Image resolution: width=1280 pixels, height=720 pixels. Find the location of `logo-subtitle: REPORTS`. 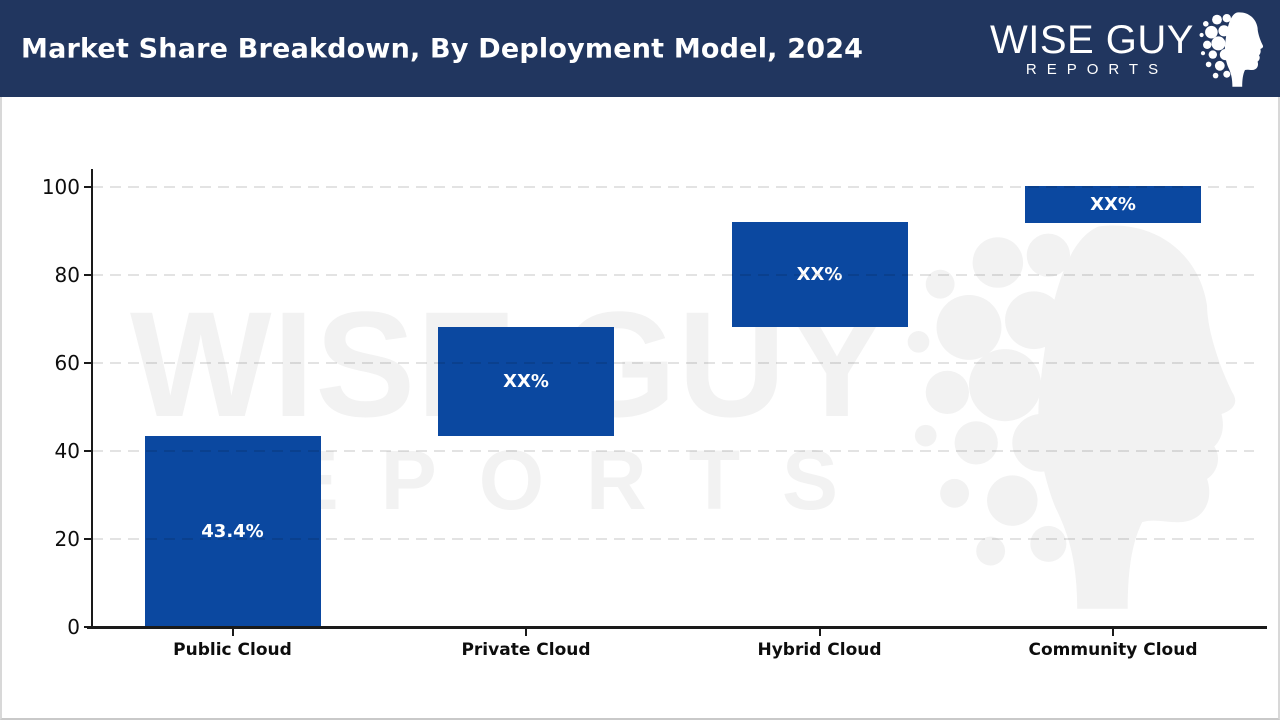

logo-subtitle: REPORTS is located at coordinates (1097, 69).